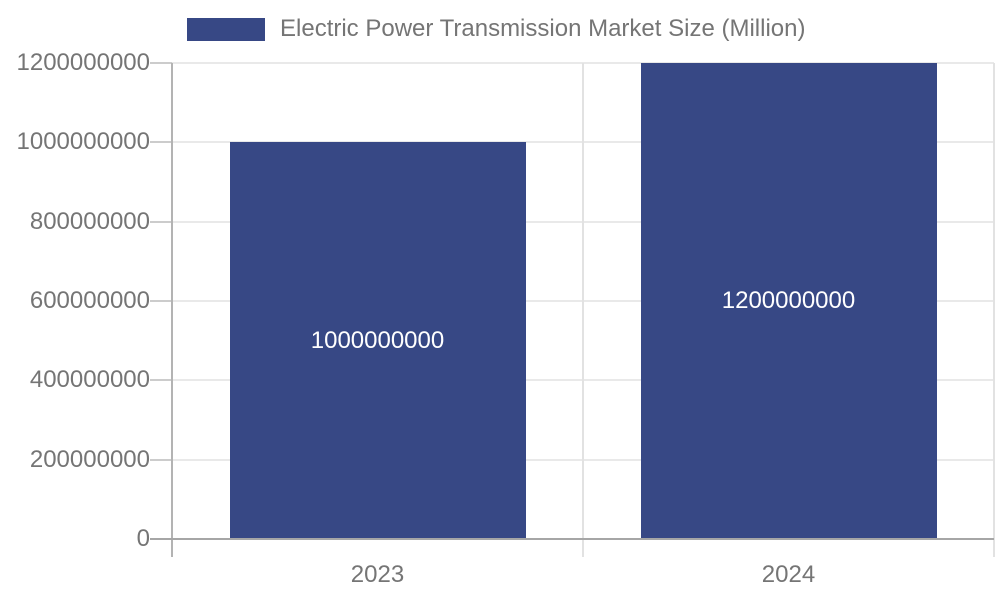  What do you see at coordinates (89, 300) in the screenshot?
I see `y-tick-label: 600000000` at bounding box center [89, 300].